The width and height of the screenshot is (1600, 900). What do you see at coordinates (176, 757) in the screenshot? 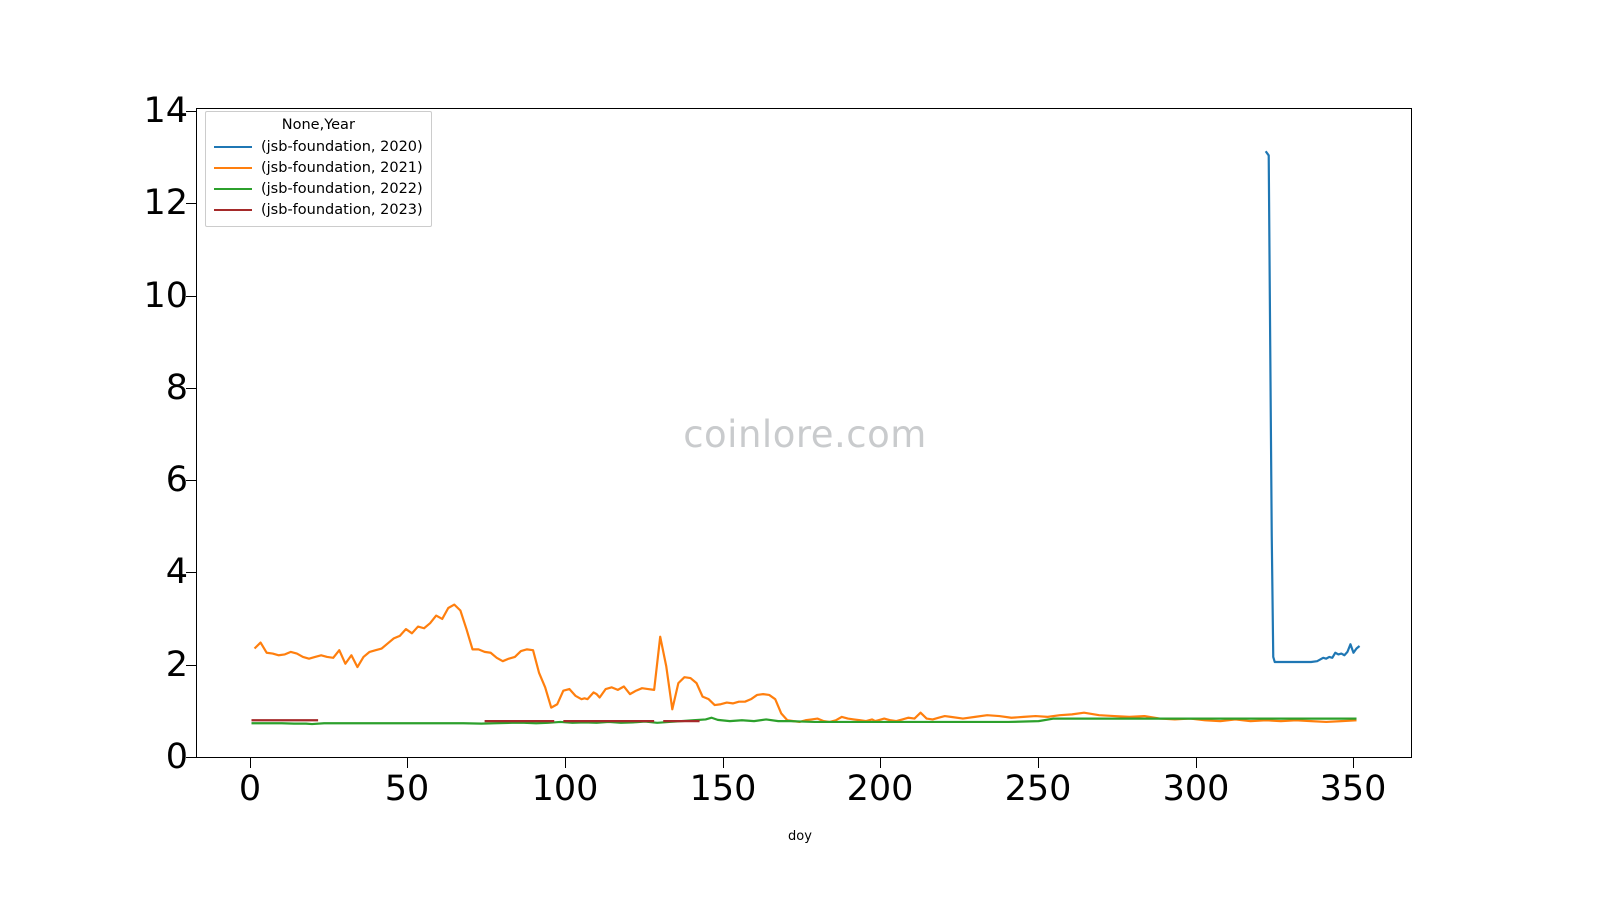
I see `ytick-label-0: 0` at bounding box center [176, 757].